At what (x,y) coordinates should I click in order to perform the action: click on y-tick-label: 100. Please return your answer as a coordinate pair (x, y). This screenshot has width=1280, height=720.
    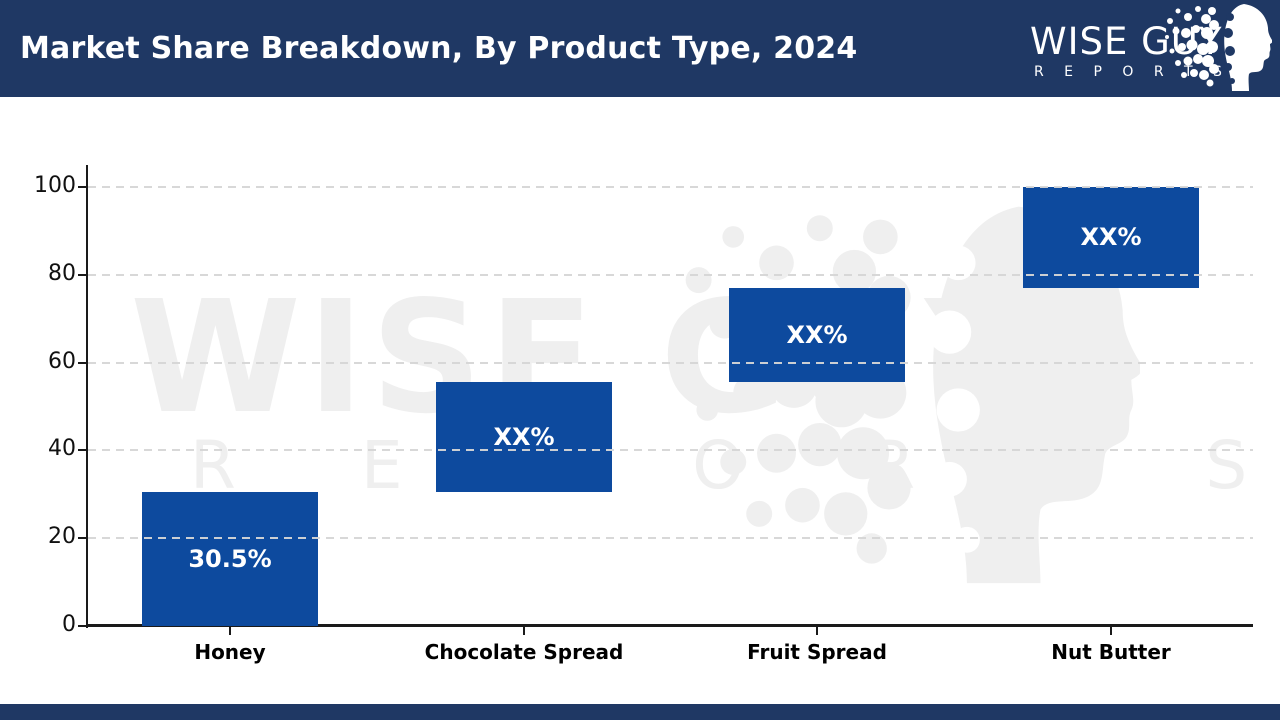
    Looking at the image, I should click on (55, 185).